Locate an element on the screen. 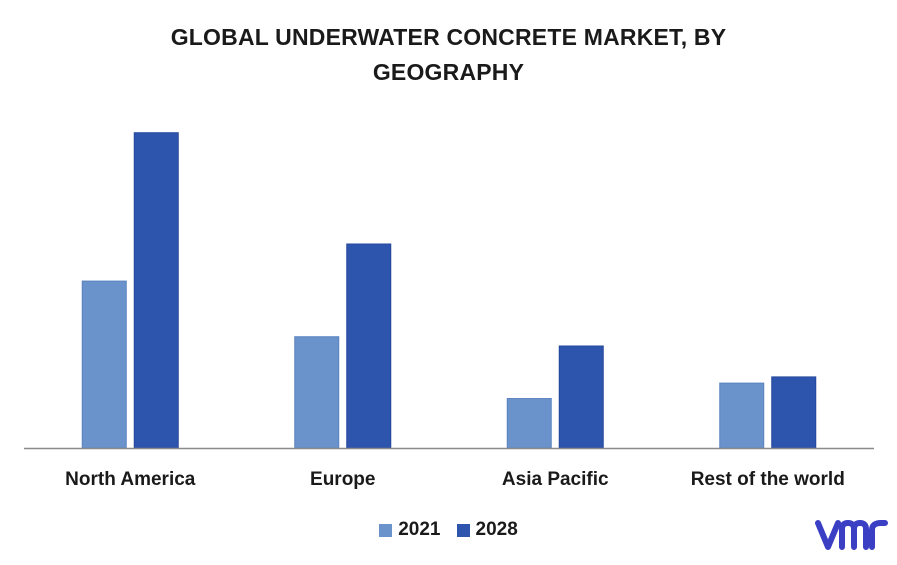 The height and width of the screenshot is (565, 897). category-label-europe: Europe is located at coordinates (342, 479).